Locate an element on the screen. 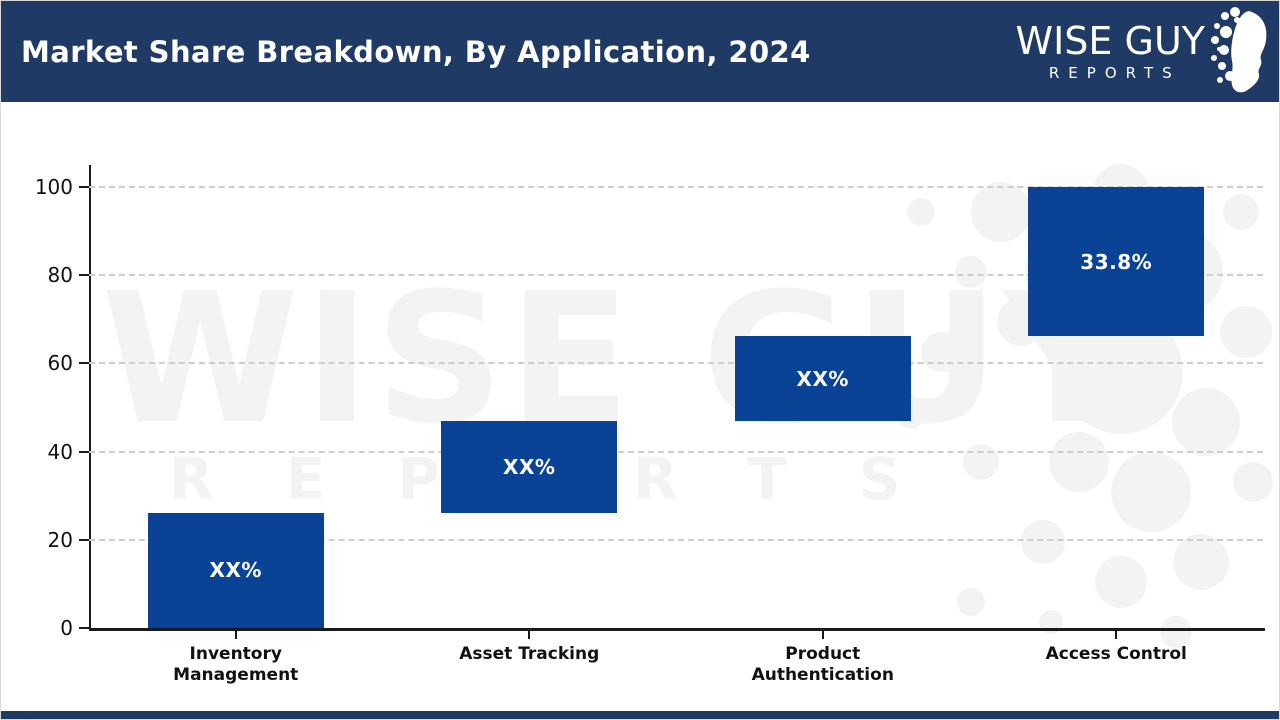  y-tick-label: 80 is located at coordinates (60, 275).